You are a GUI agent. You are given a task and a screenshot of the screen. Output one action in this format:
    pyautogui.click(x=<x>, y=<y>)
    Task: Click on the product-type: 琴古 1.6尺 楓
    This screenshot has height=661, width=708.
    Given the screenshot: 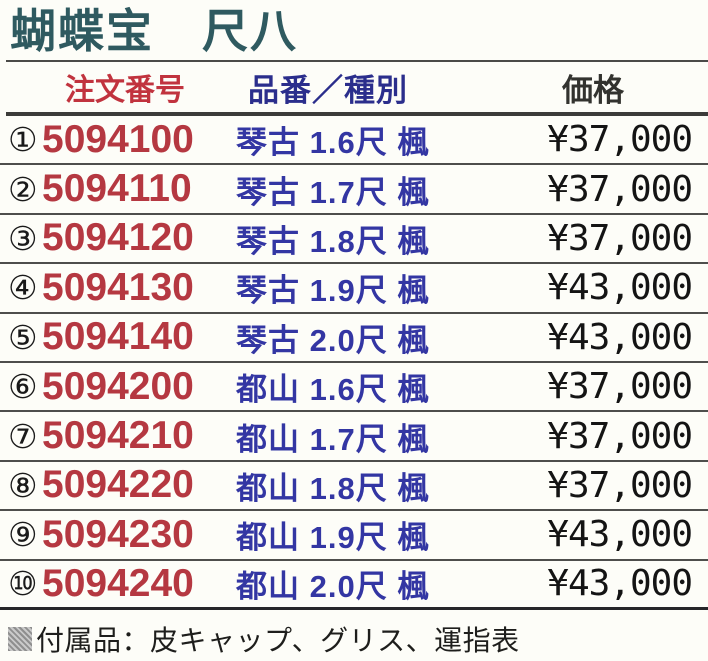 What is the action you would take?
    pyautogui.click(x=333, y=143)
    